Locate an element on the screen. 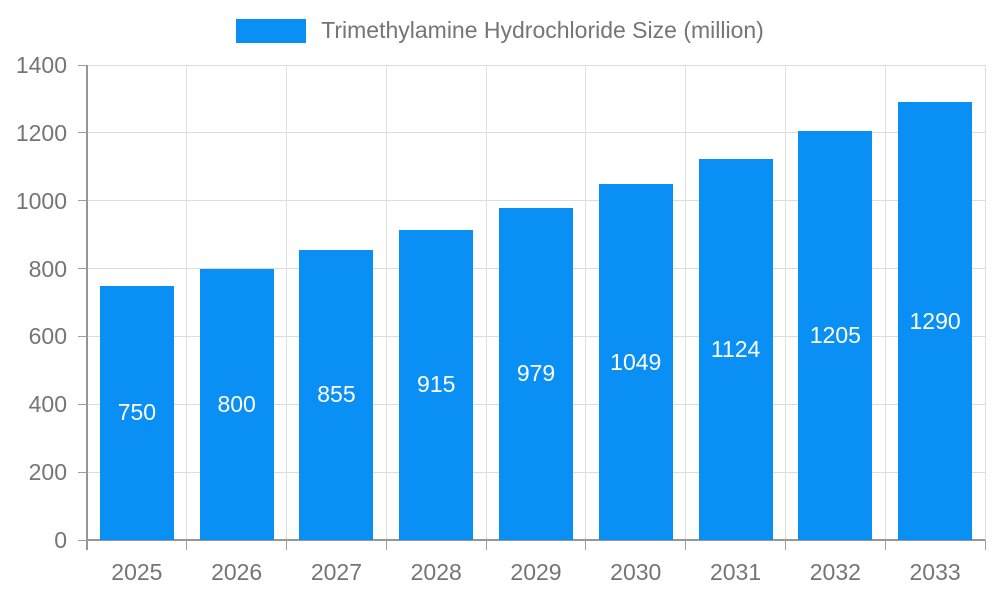 The image size is (1000, 600). x-axis-label: 2028 is located at coordinates (436, 572).